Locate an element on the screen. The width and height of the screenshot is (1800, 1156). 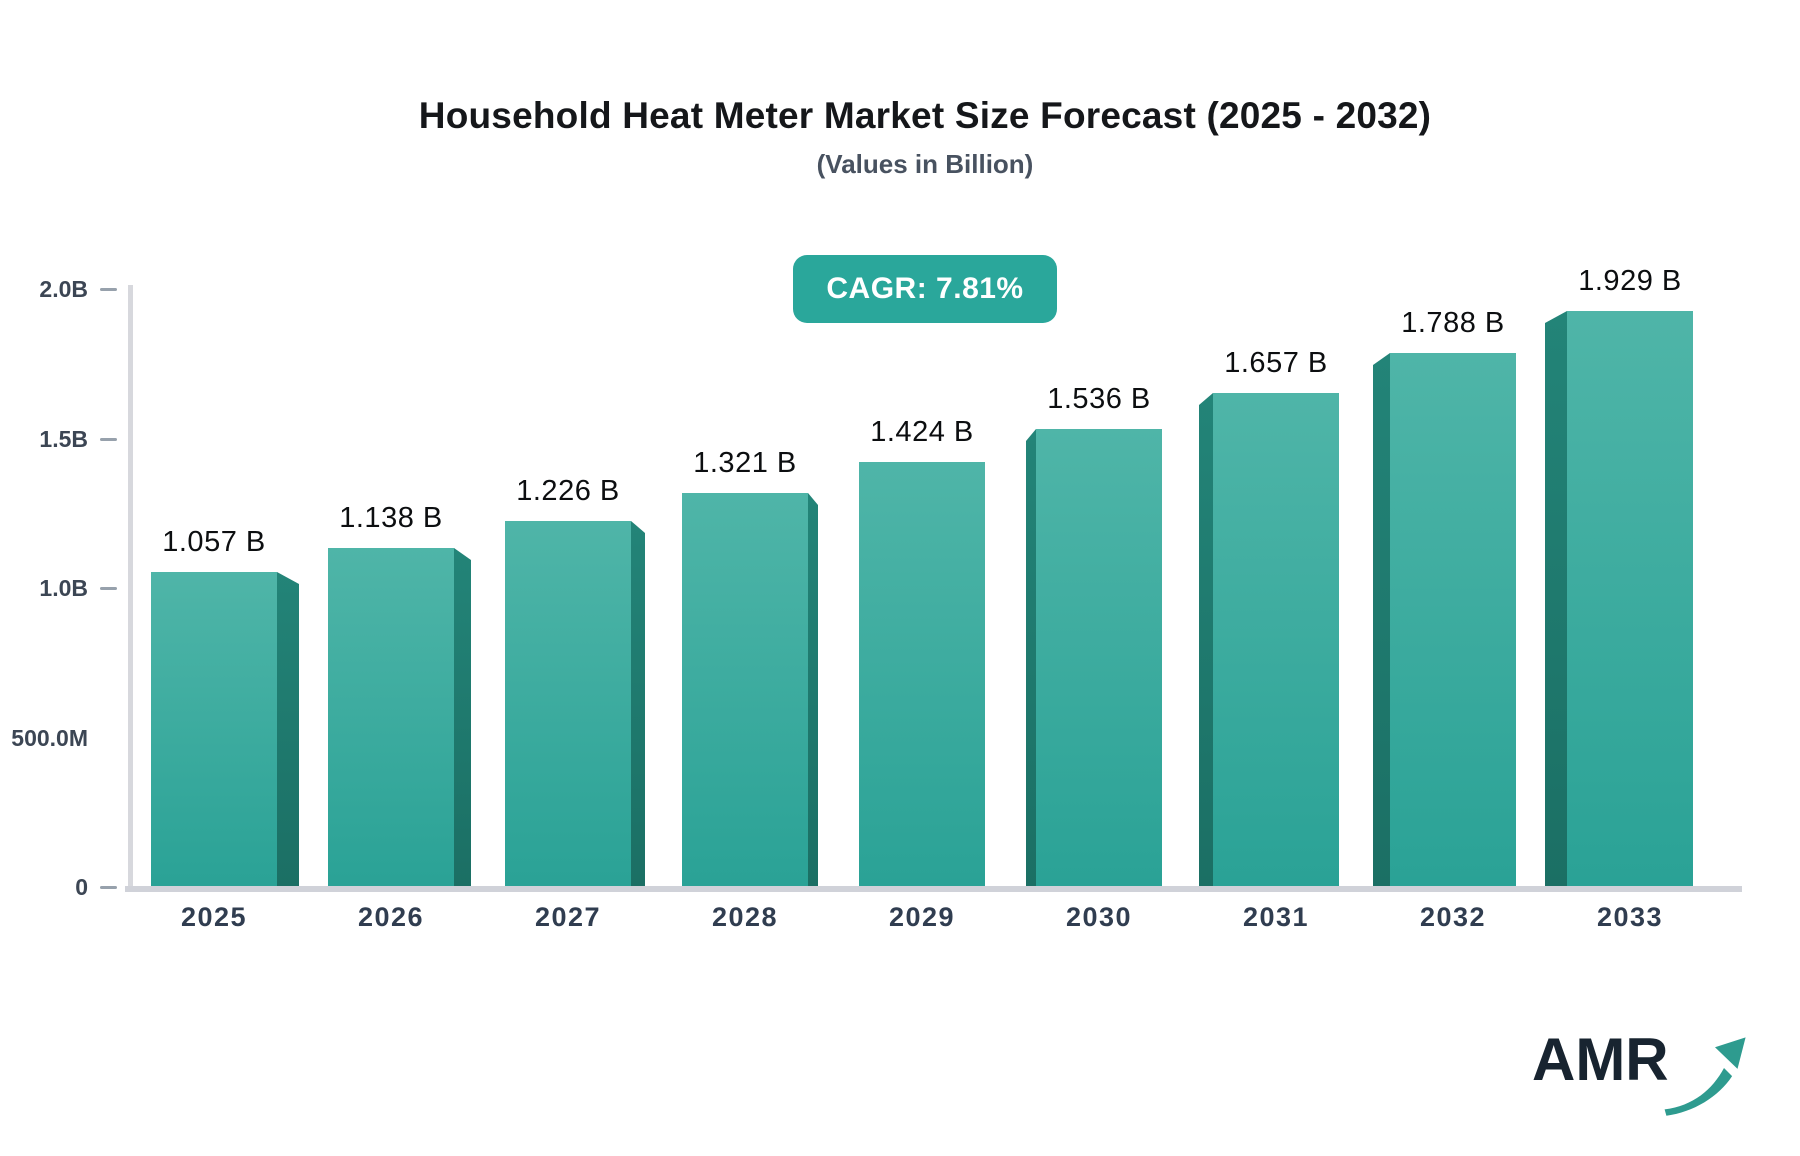
y-axis-tick-label: 1.5B is located at coordinates (63, 439).